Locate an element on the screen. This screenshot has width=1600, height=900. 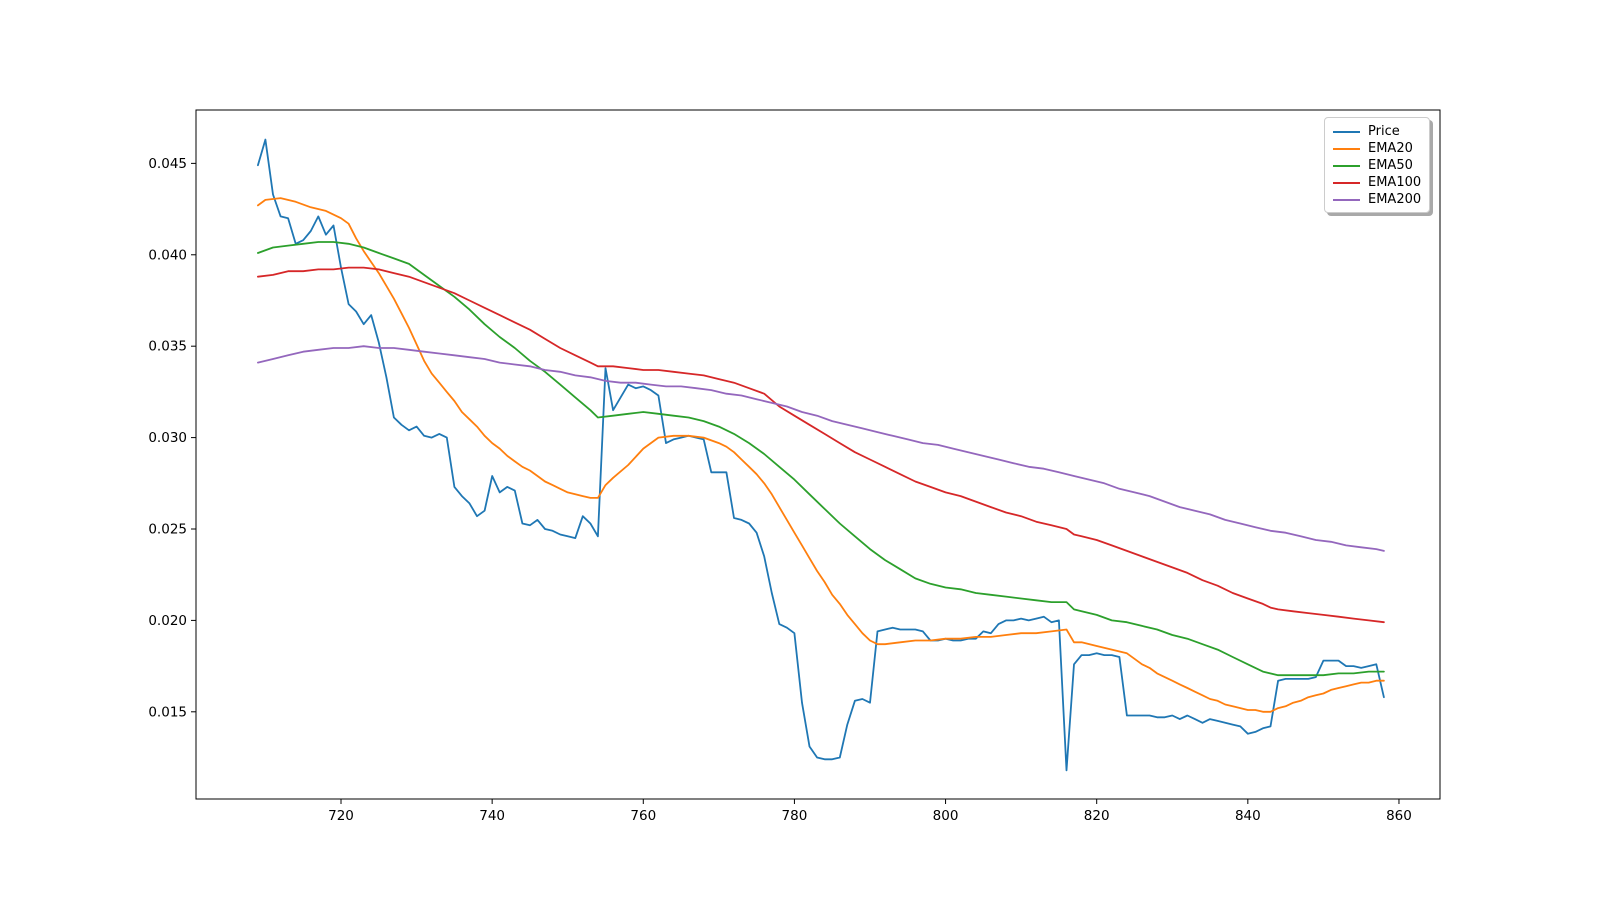
legend-item-ema20: EMA20 is located at coordinates (1377, 148).